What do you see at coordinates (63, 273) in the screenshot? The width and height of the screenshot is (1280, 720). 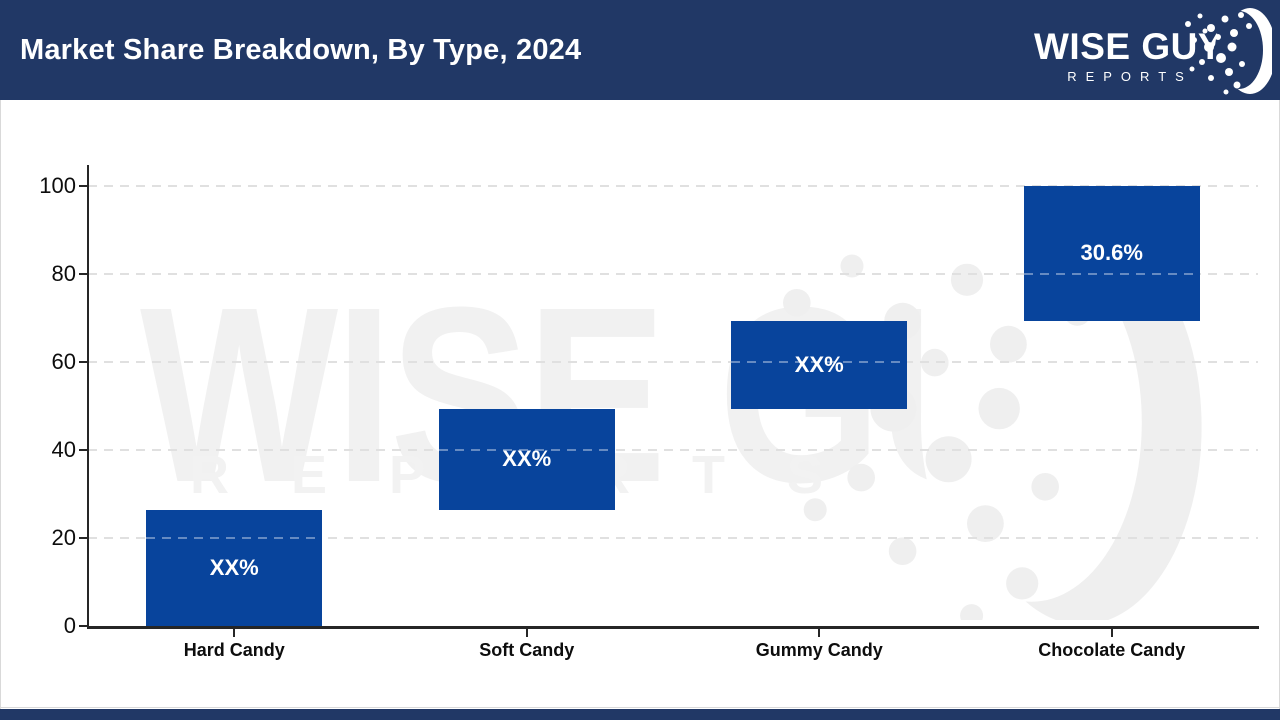 I see `y-tick-label: 80` at bounding box center [63, 273].